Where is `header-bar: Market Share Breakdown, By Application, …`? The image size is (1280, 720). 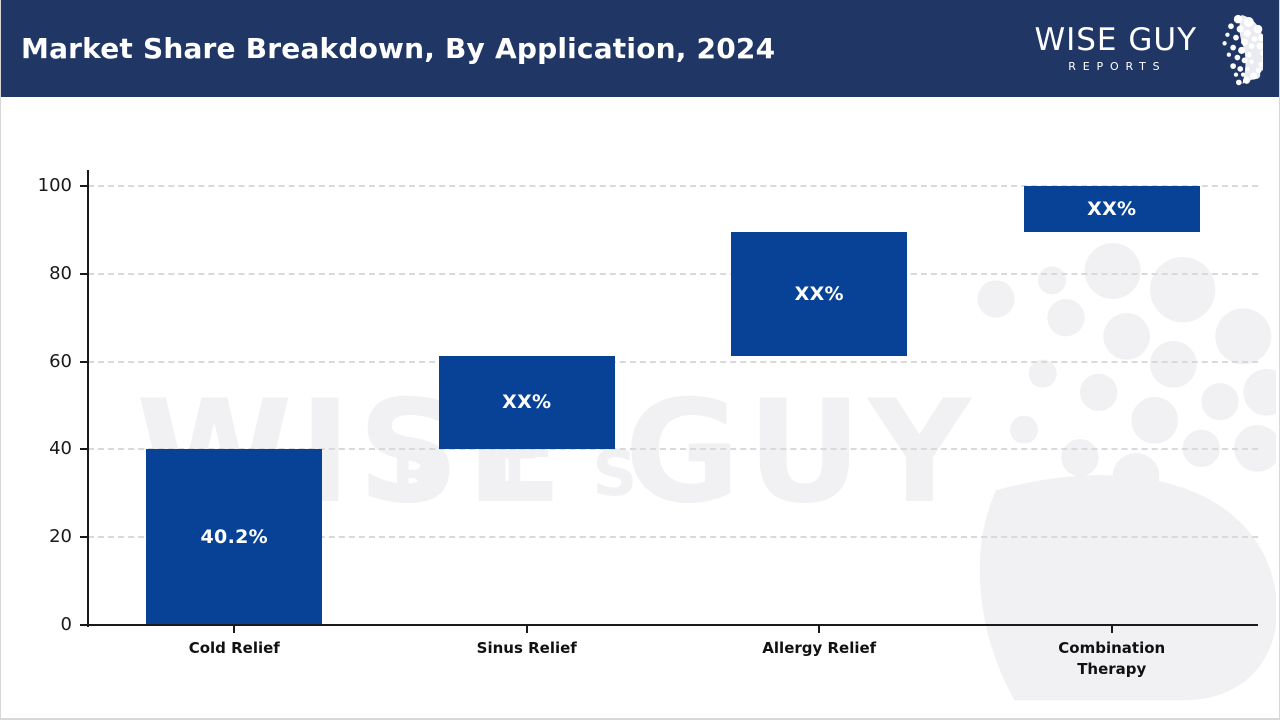
header-bar: Market Share Breakdown, By Application, … is located at coordinates (640, 48).